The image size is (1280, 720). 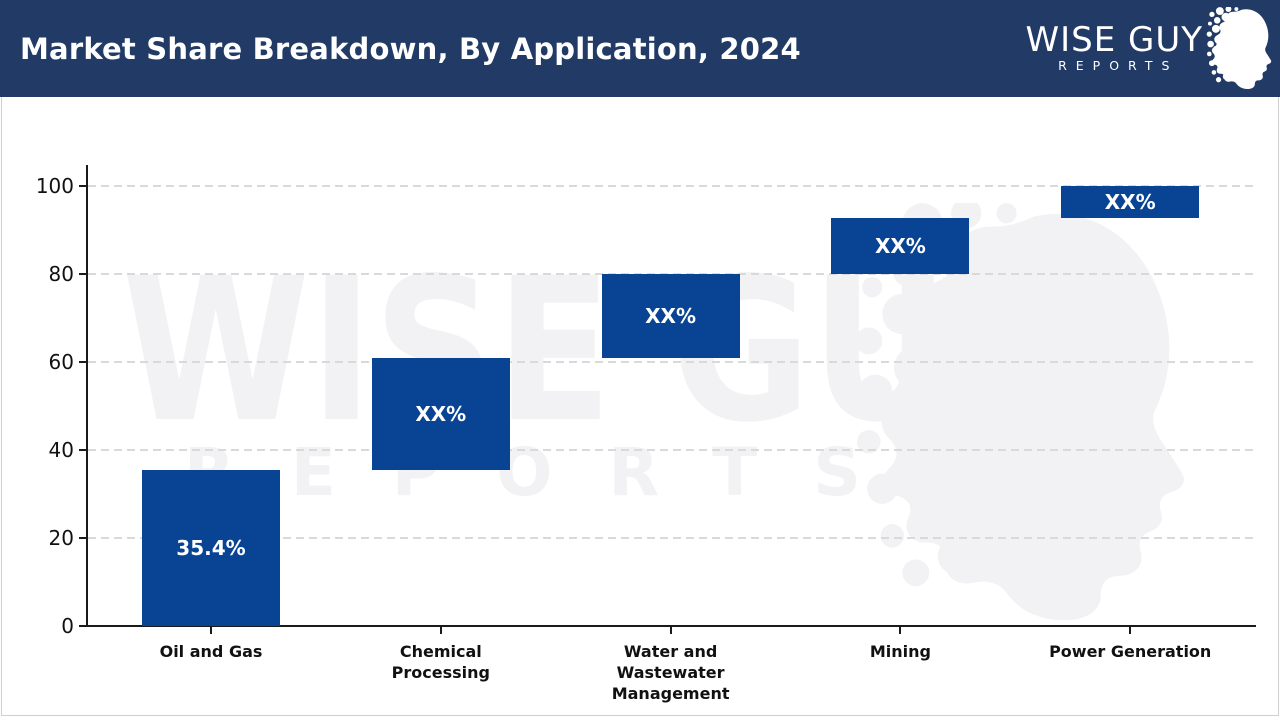 I want to click on brand-logo-line1: WISE GUY, so click(x=1114, y=39).